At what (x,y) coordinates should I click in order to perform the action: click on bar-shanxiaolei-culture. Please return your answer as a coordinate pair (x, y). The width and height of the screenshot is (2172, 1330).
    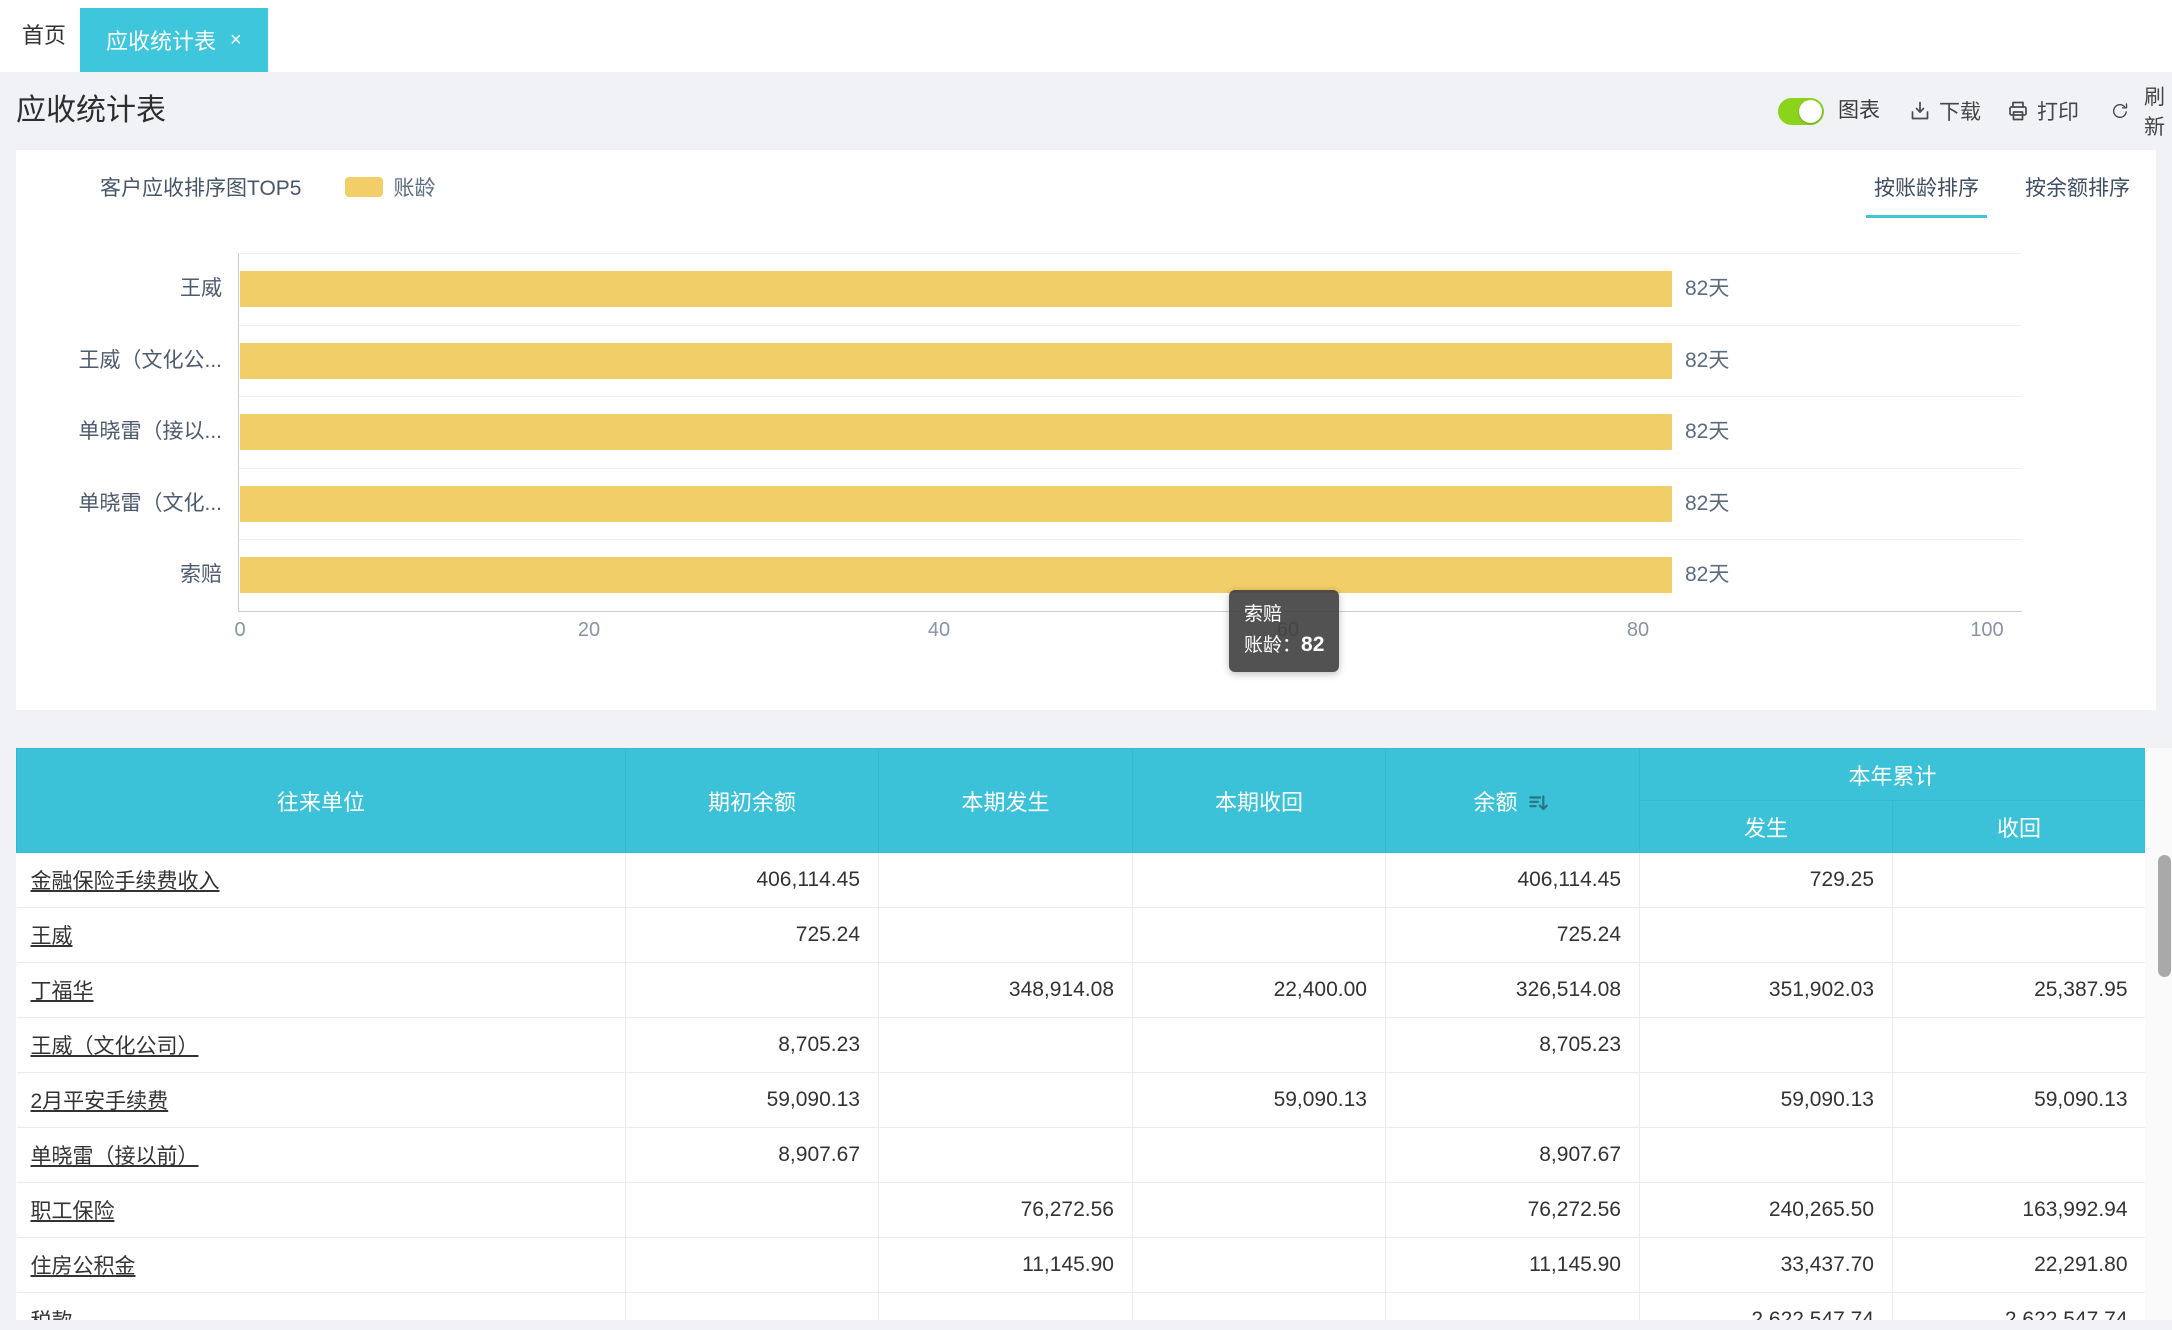
    Looking at the image, I should click on (956, 504).